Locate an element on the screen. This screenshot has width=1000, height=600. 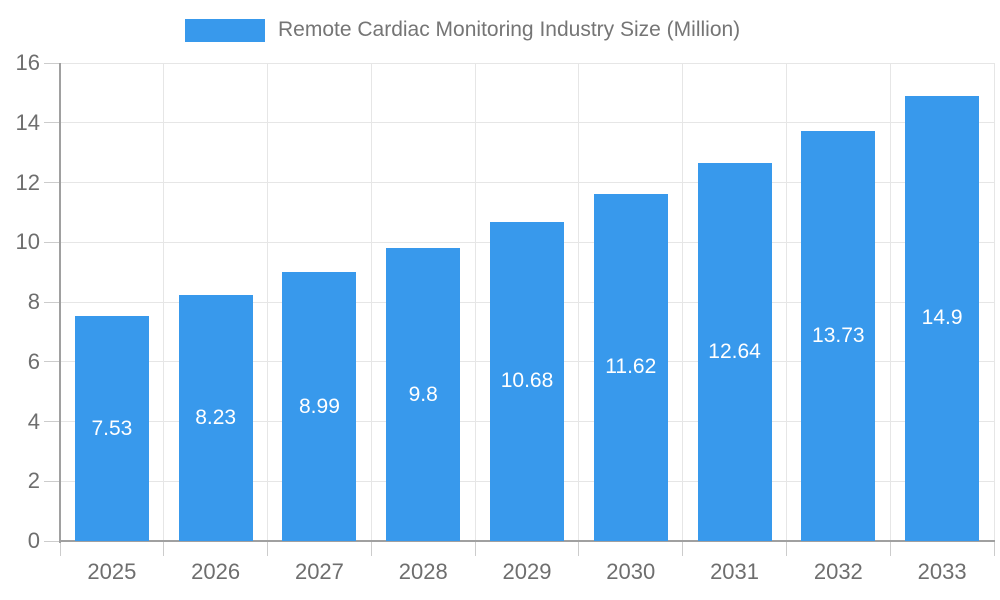
y-tick-label: 4 is located at coordinates (33, 421).